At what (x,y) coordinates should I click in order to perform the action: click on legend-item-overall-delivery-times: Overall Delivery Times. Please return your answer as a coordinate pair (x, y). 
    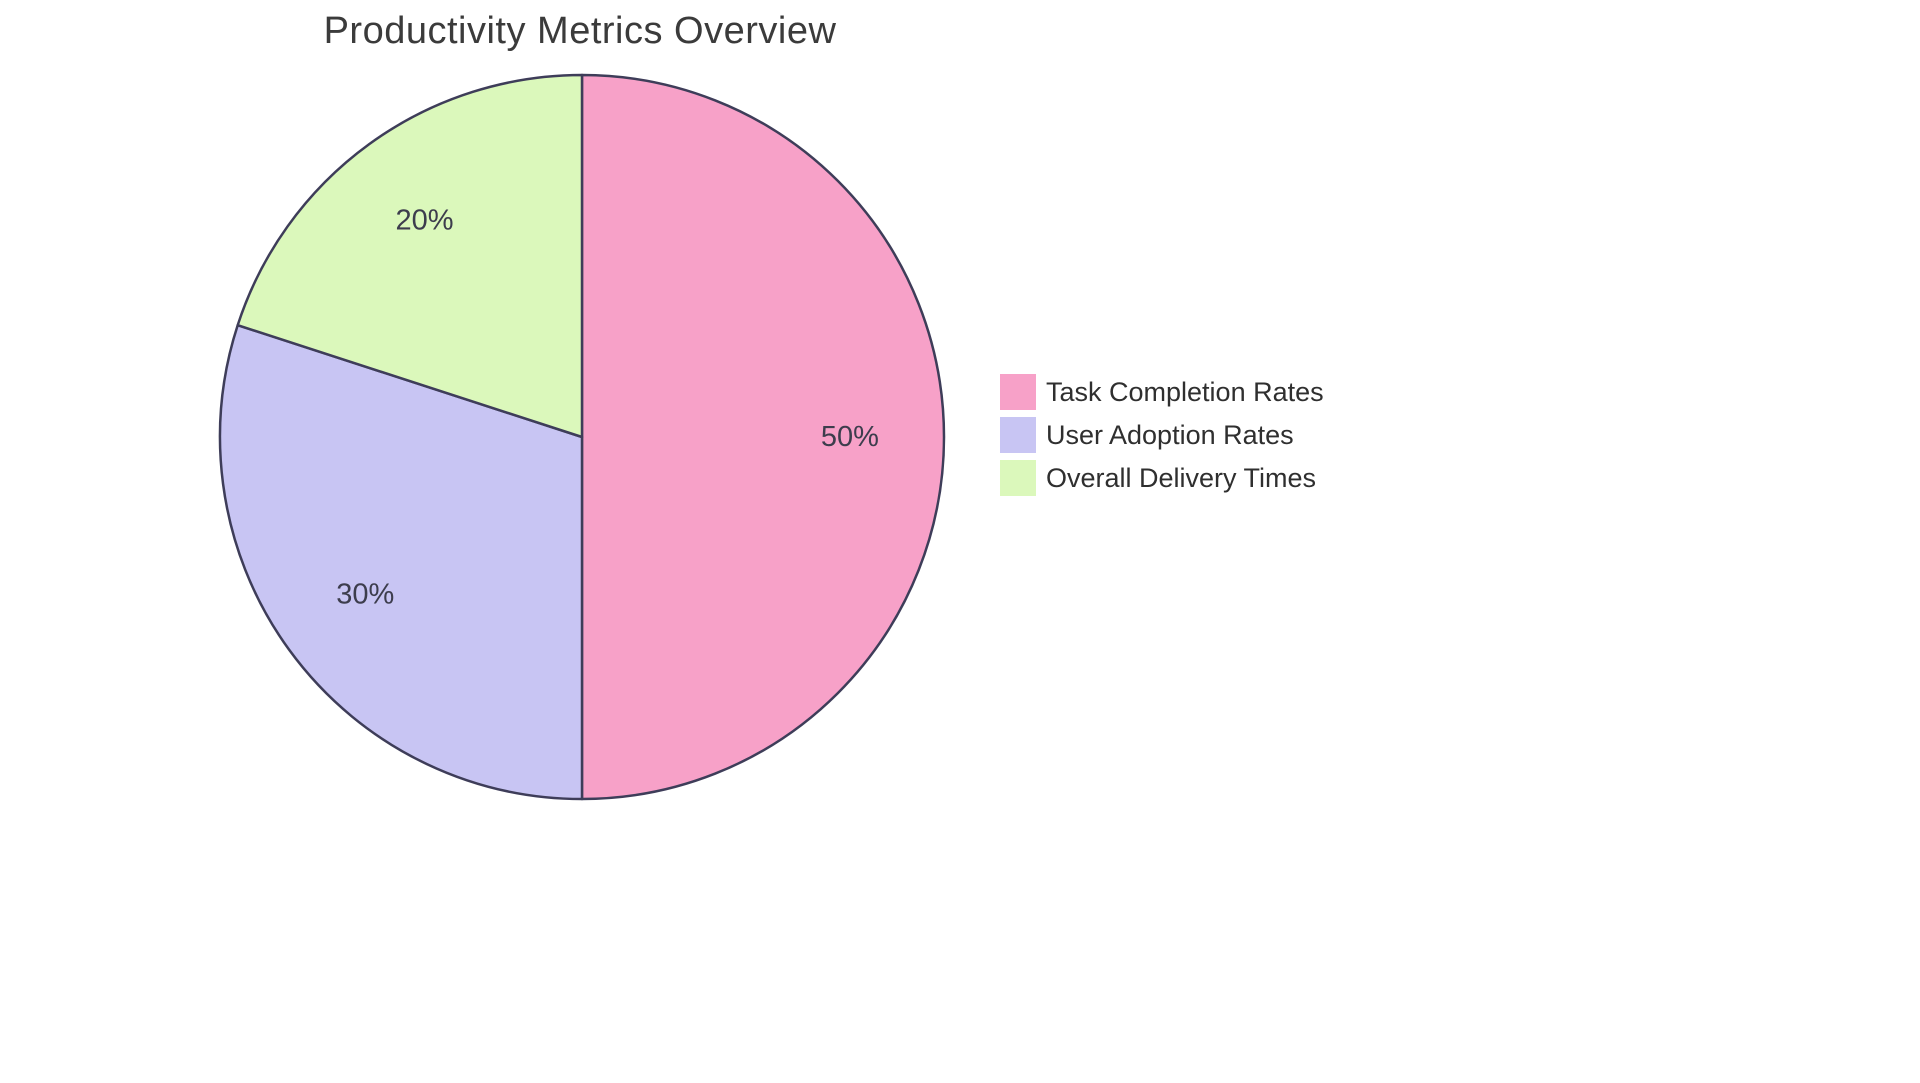
    Looking at the image, I should click on (1162, 478).